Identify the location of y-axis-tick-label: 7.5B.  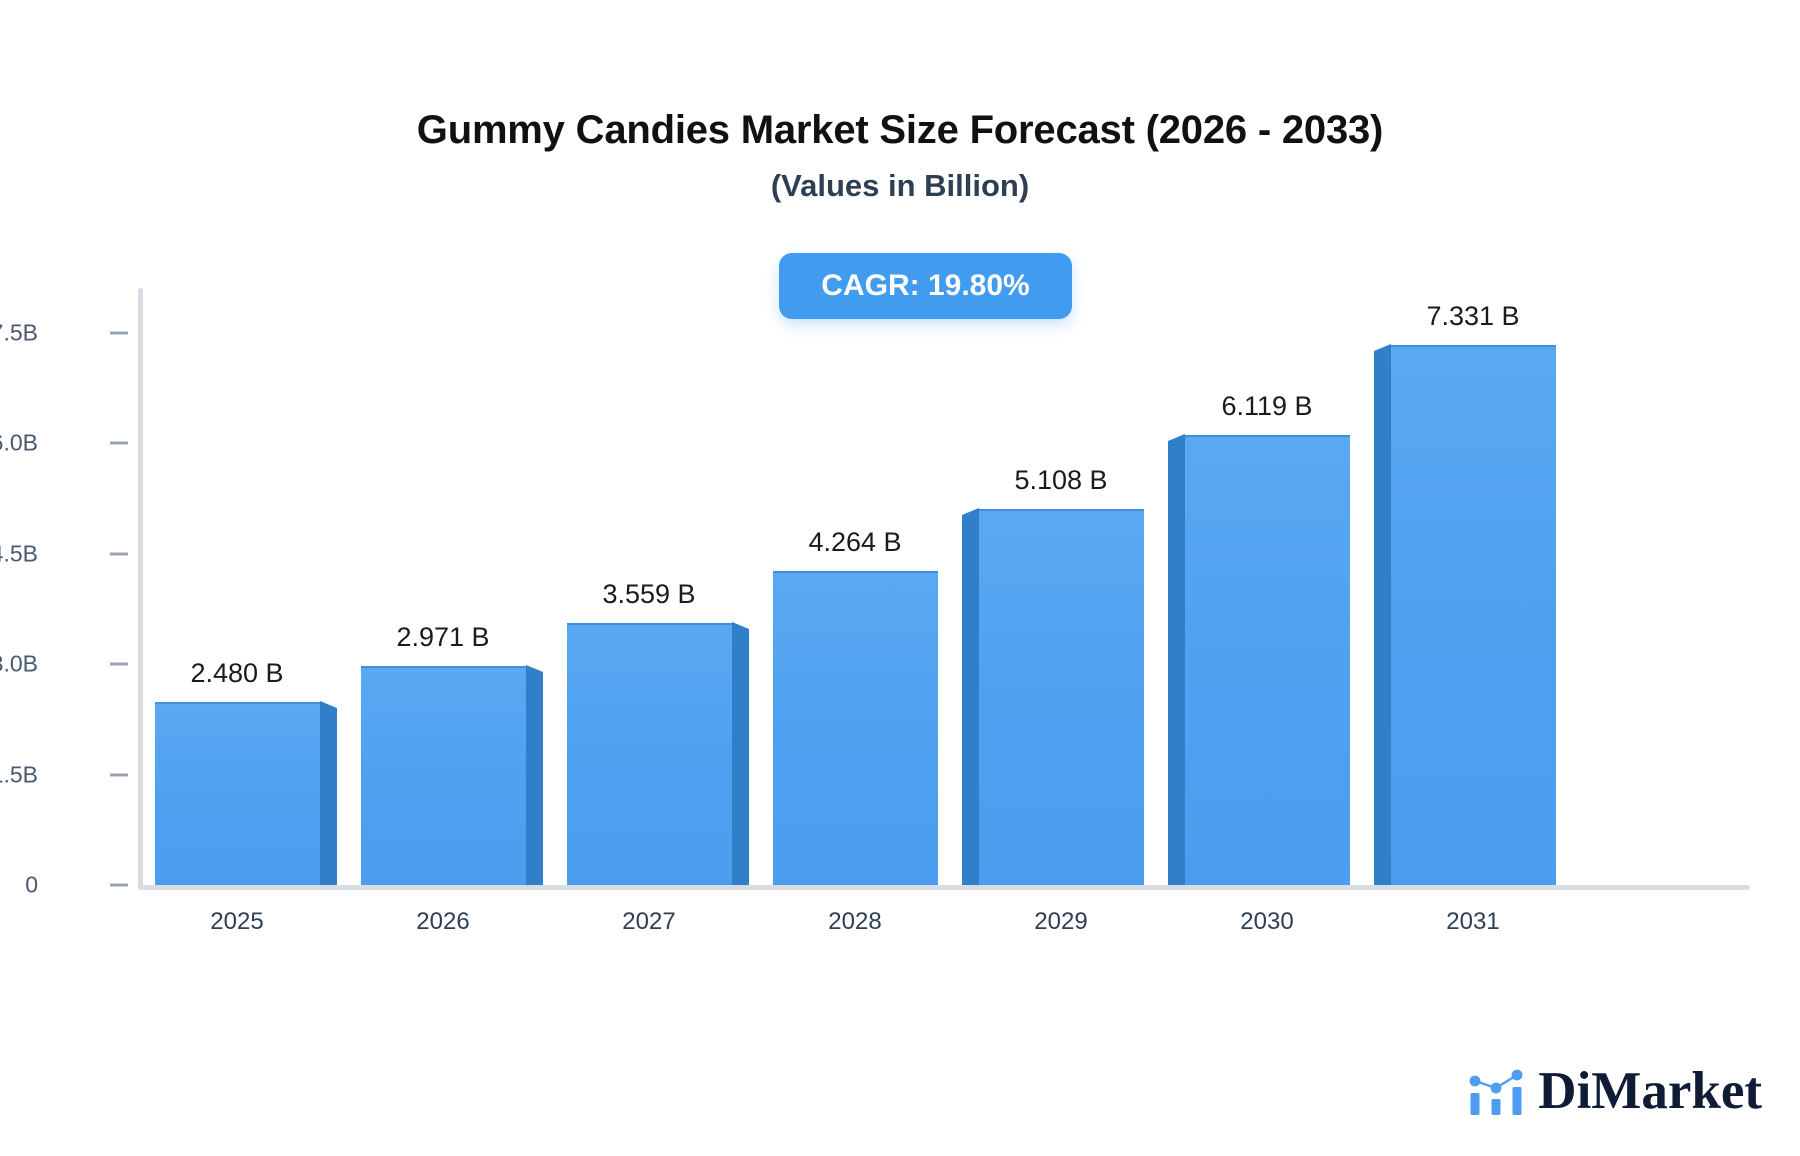
(19, 332).